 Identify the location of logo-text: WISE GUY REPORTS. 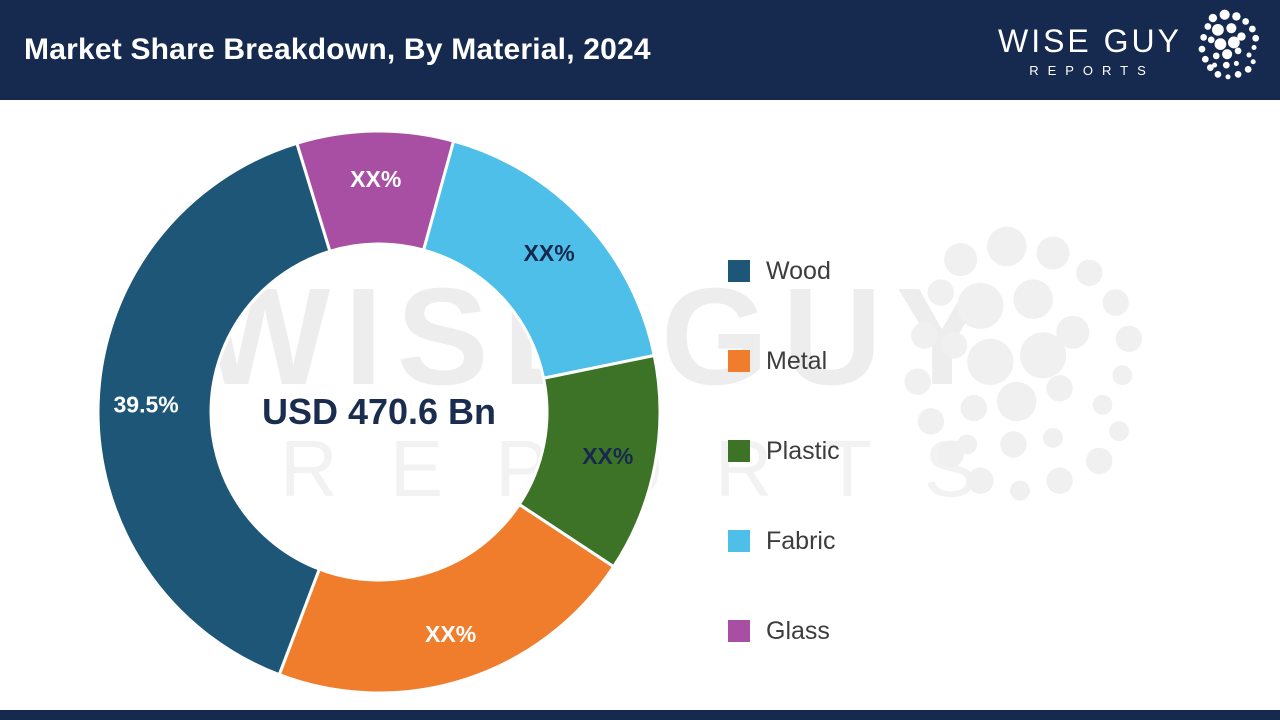
(1090, 50).